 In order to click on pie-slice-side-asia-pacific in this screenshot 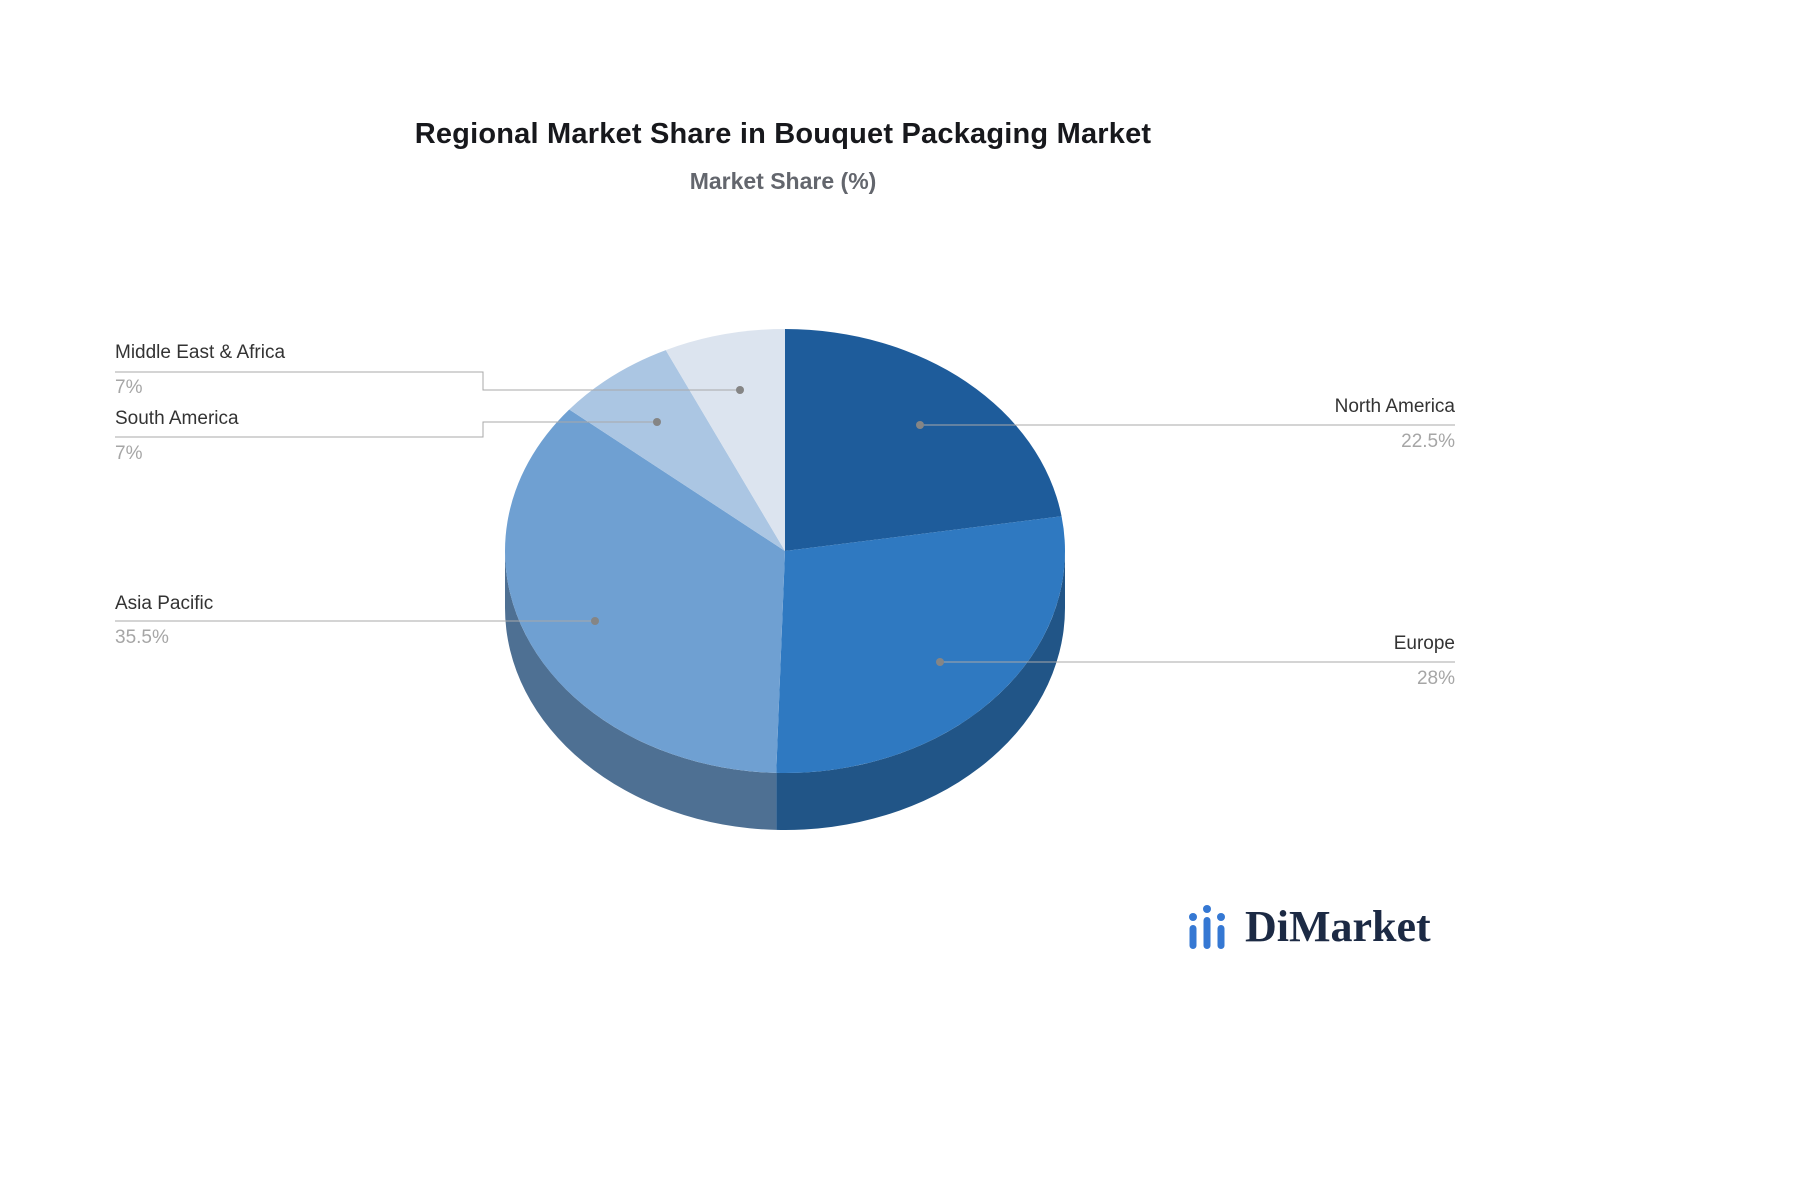, I will do `click(641, 690)`.